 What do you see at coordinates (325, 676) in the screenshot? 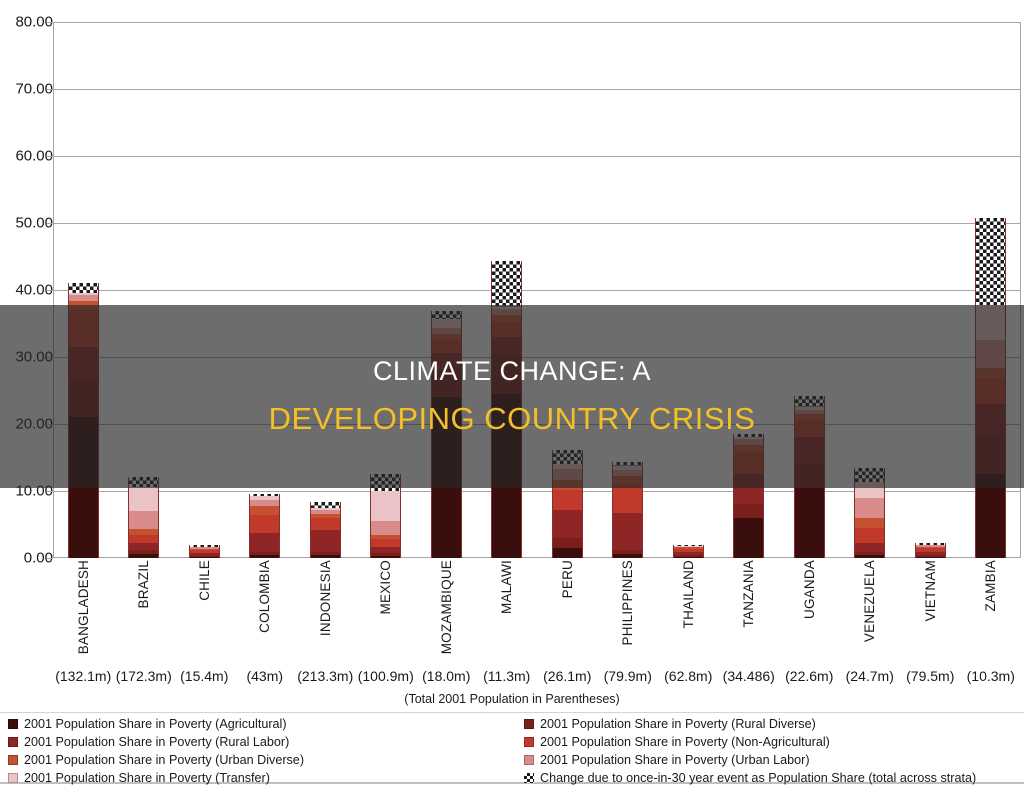
I see `x-axis-population-label: (213.3m)` at bounding box center [325, 676].